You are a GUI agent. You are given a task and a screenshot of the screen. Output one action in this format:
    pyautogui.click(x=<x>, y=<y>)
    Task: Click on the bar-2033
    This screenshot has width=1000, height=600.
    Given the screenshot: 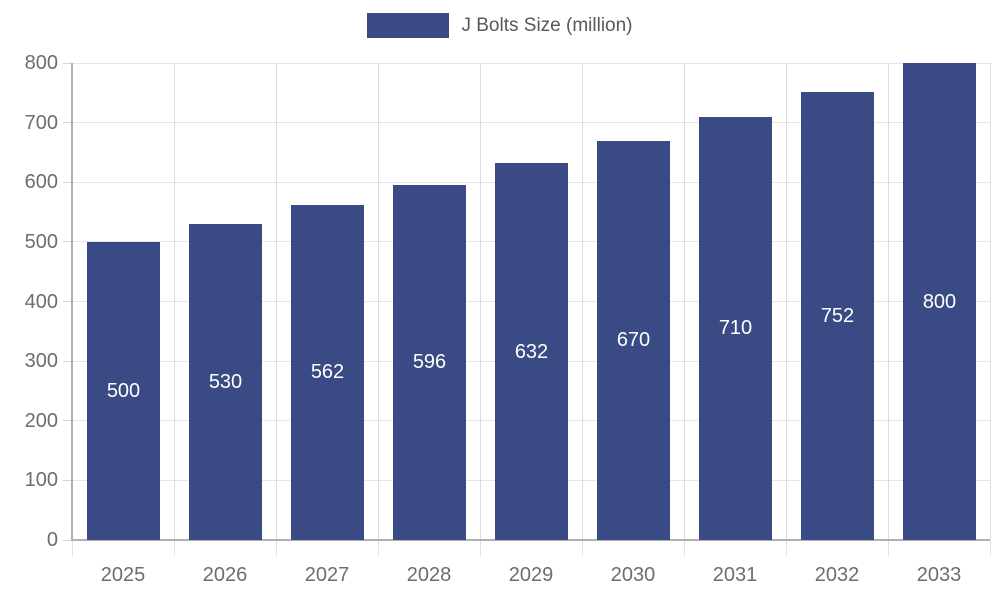 What is the action you would take?
    pyautogui.click(x=939, y=301)
    